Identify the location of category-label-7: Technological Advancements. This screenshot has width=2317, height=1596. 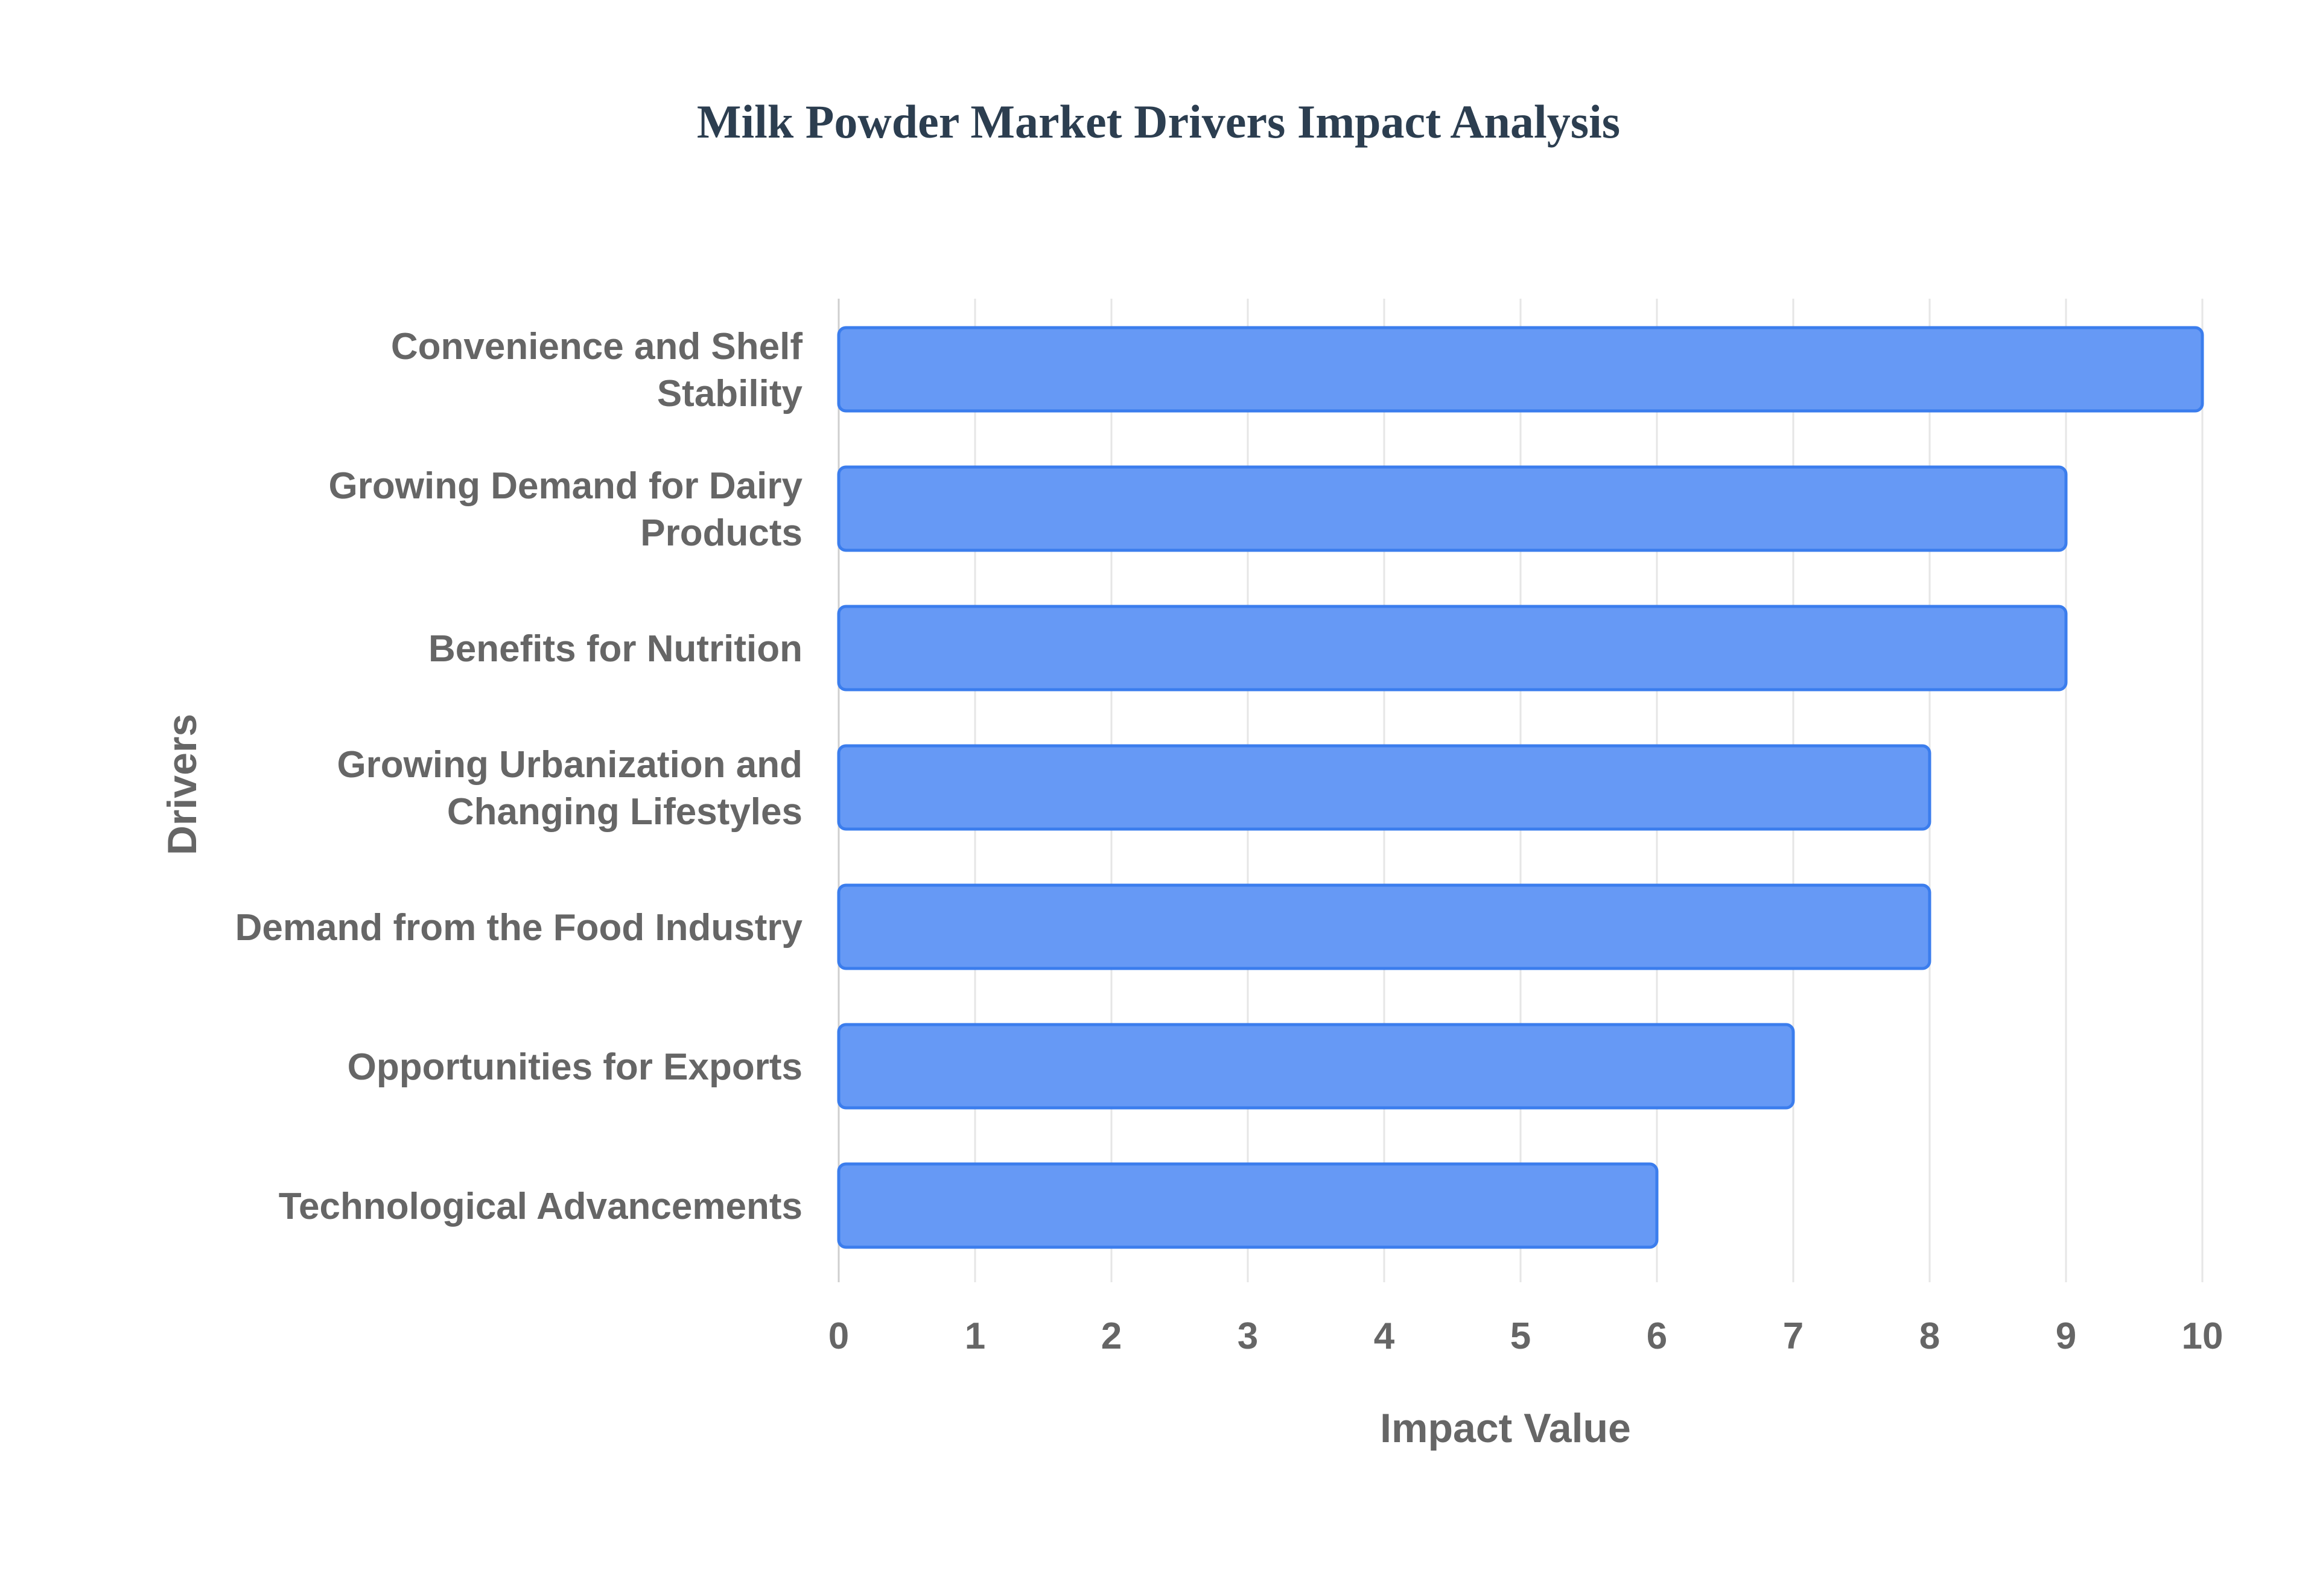
(541, 1207).